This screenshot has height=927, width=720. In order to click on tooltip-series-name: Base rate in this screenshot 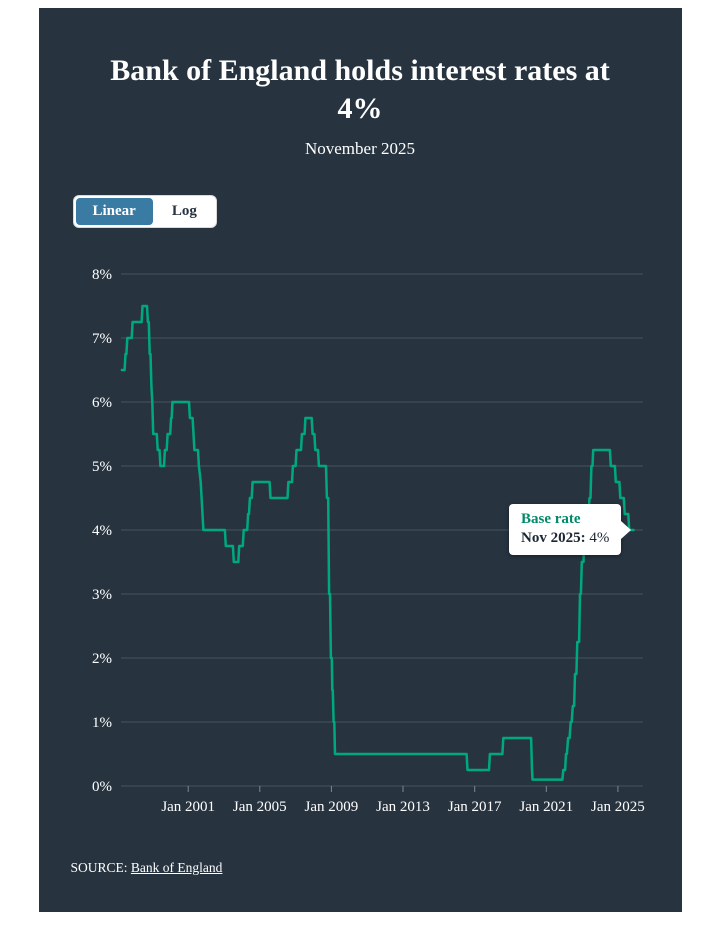, I will do `click(551, 519)`.